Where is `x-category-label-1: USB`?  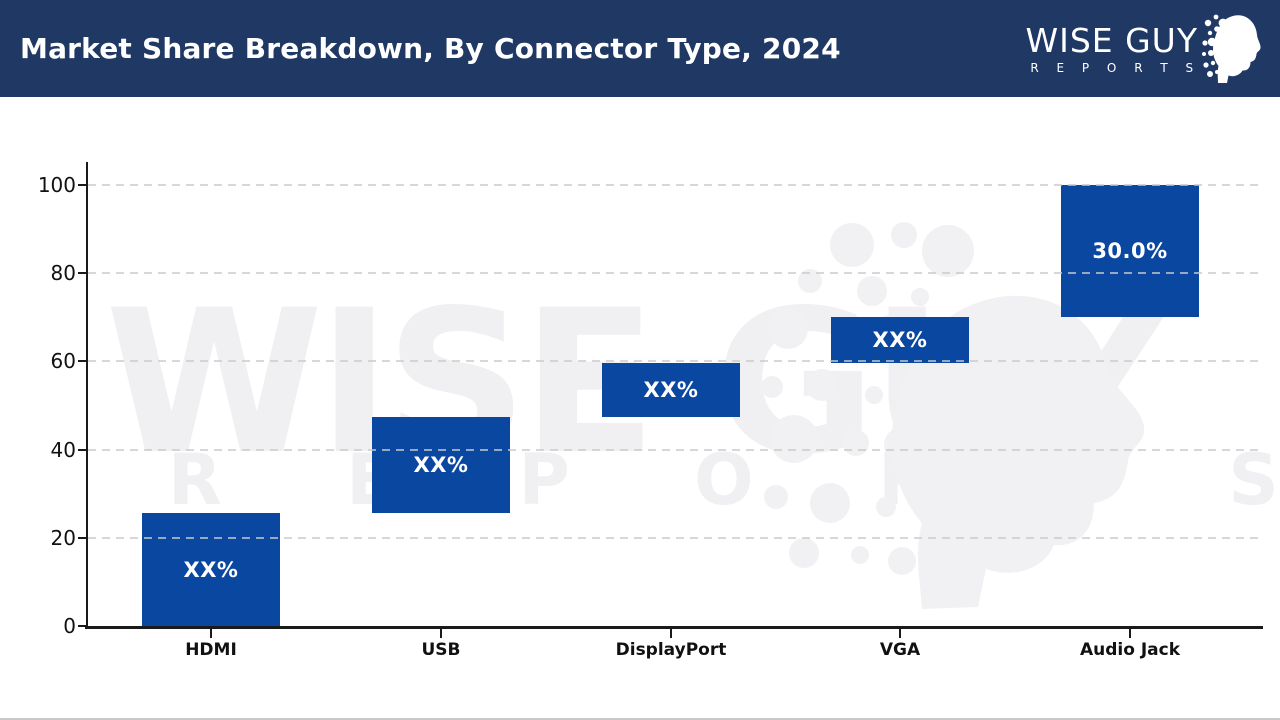 x-category-label-1: USB is located at coordinates (441, 650).